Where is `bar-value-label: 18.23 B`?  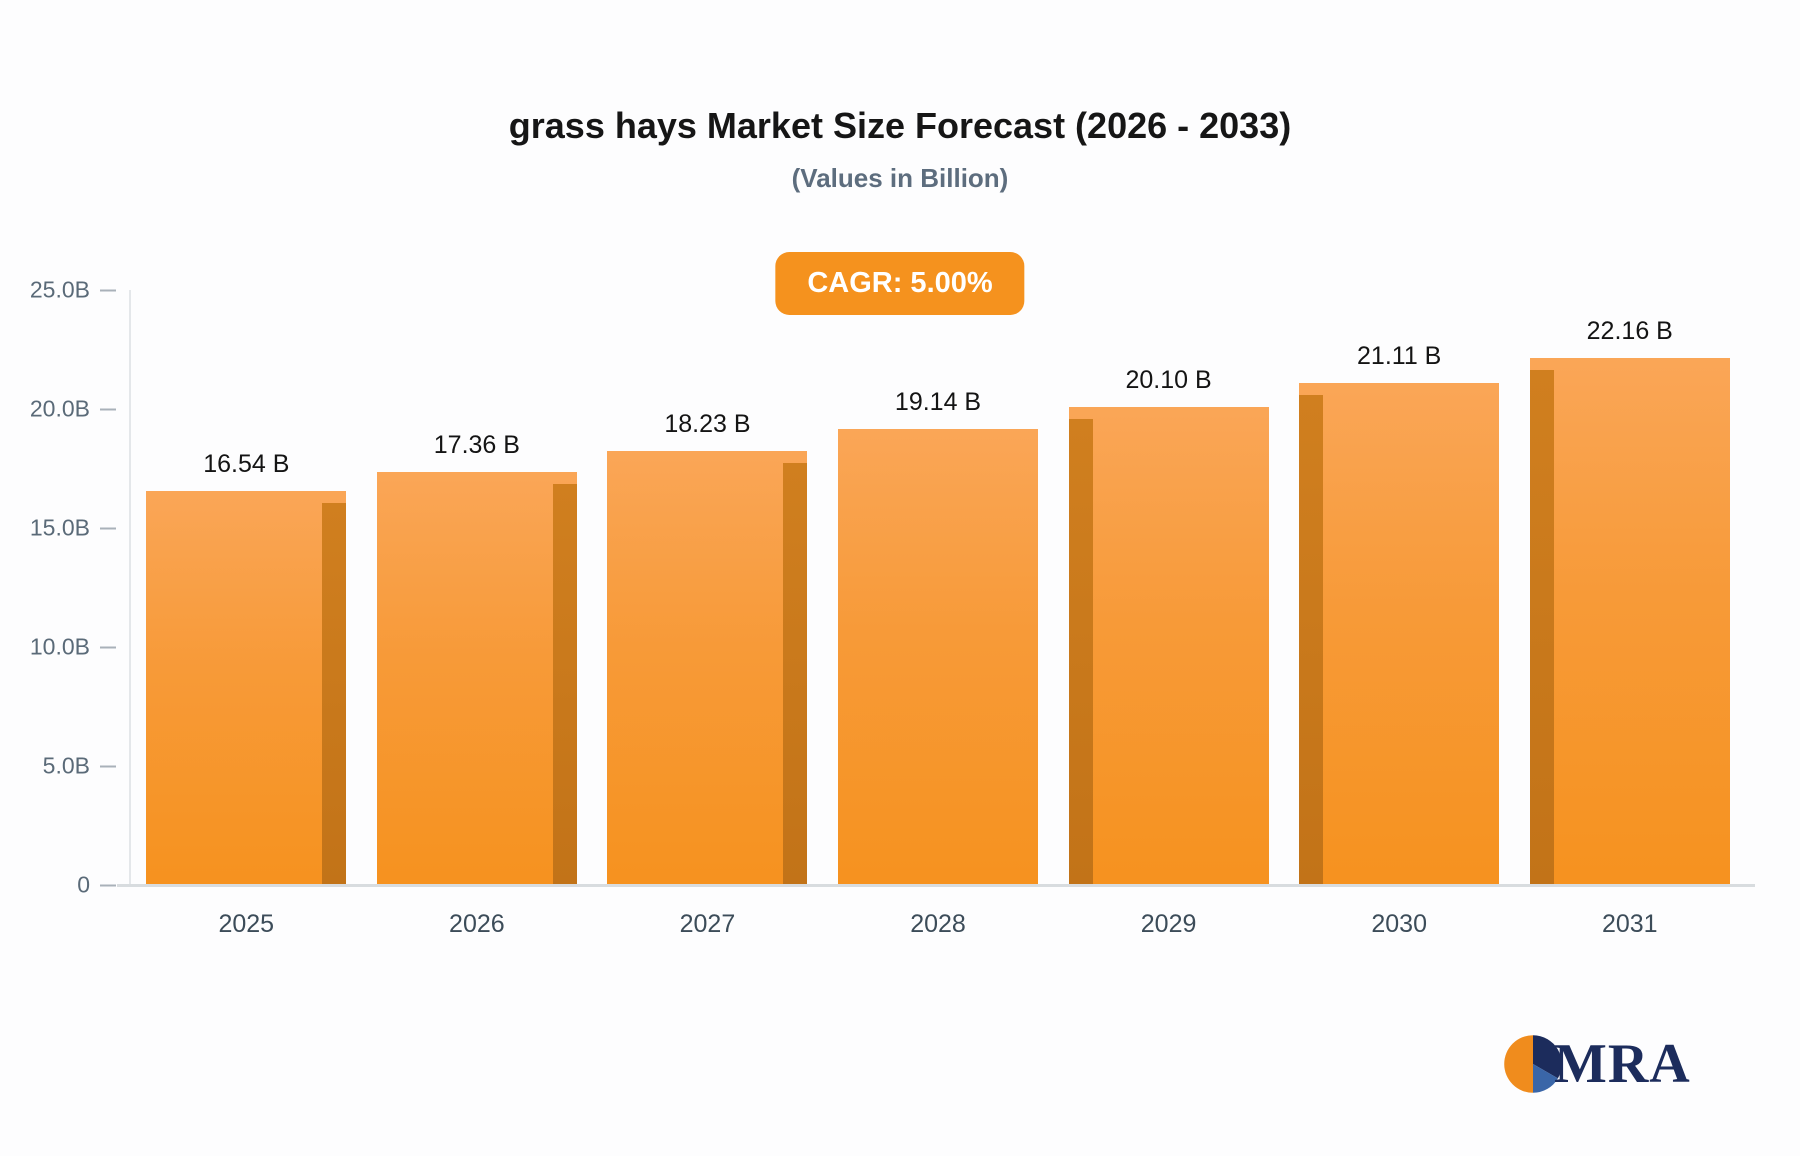
bar-value-label: 18.23 B is located at coordinates (707, 424).